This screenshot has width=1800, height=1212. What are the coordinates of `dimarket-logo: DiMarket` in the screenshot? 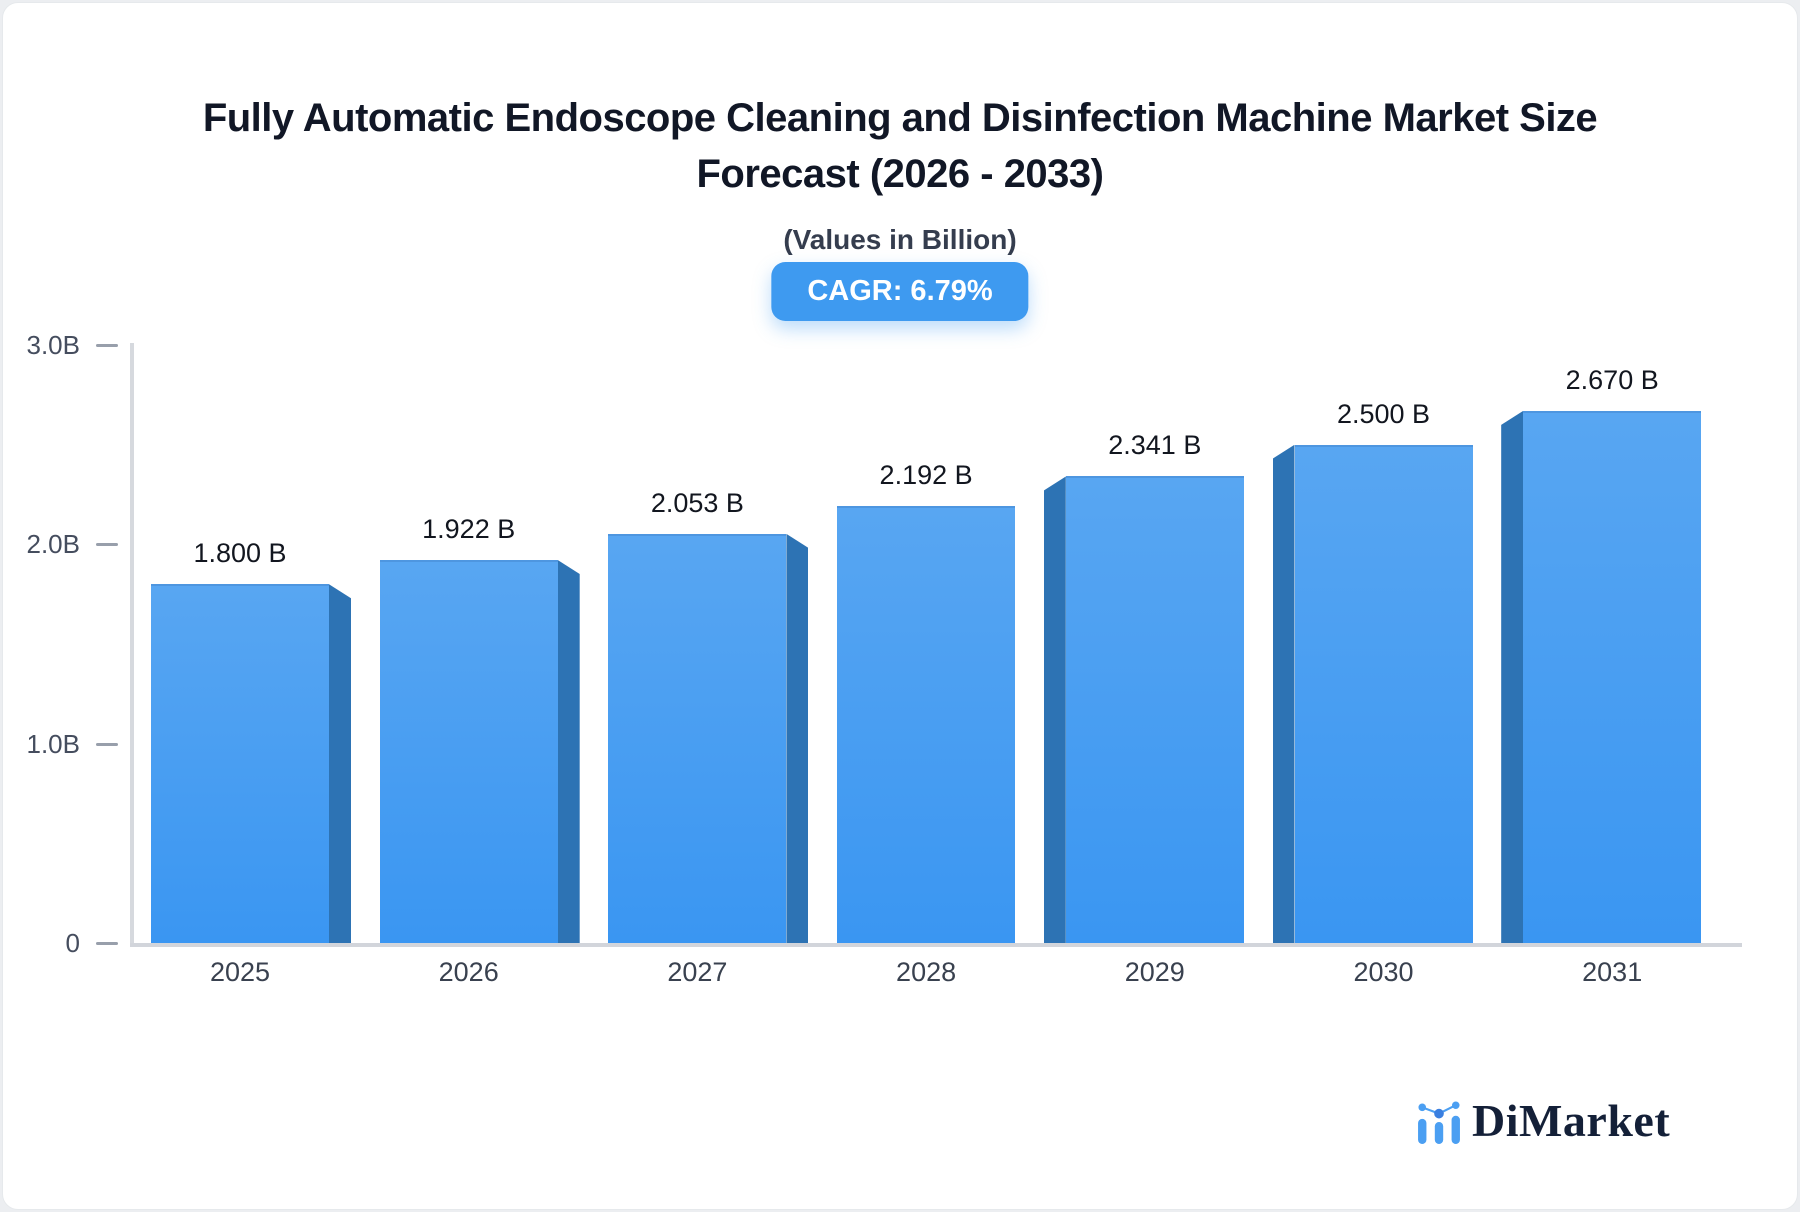 It's located at (1544, 1121).